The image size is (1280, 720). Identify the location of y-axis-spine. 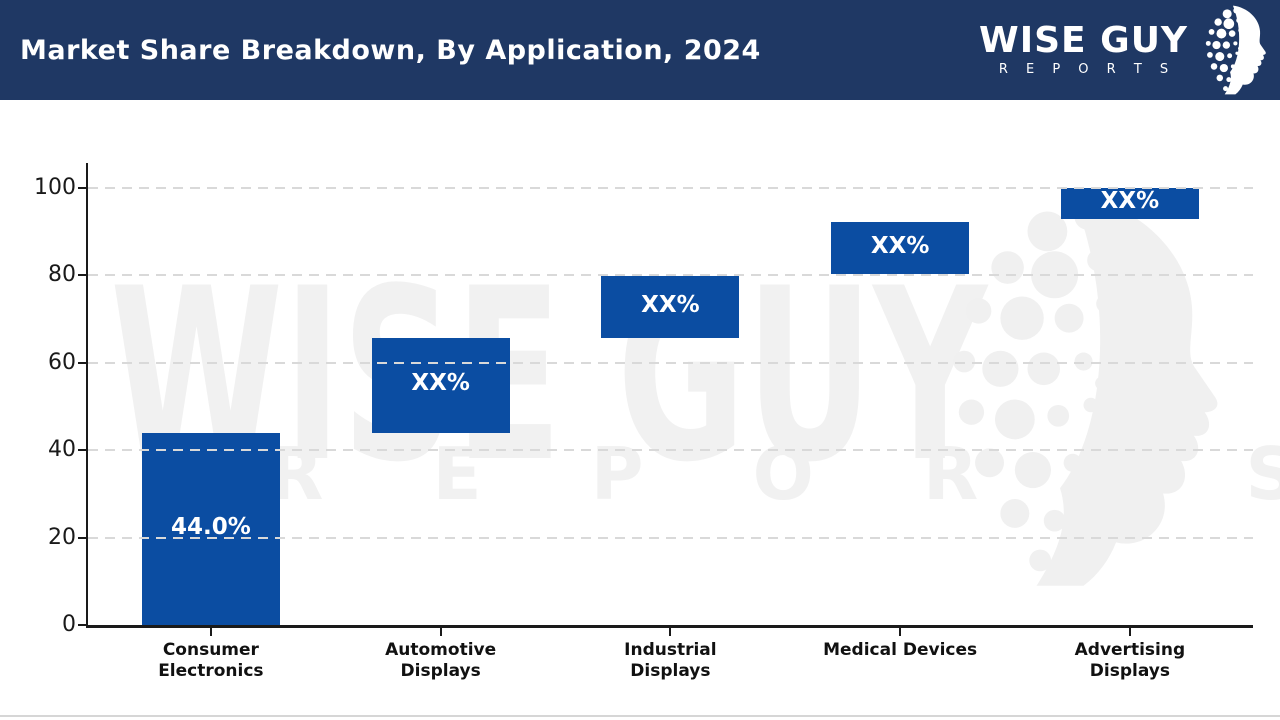
(87, 395).